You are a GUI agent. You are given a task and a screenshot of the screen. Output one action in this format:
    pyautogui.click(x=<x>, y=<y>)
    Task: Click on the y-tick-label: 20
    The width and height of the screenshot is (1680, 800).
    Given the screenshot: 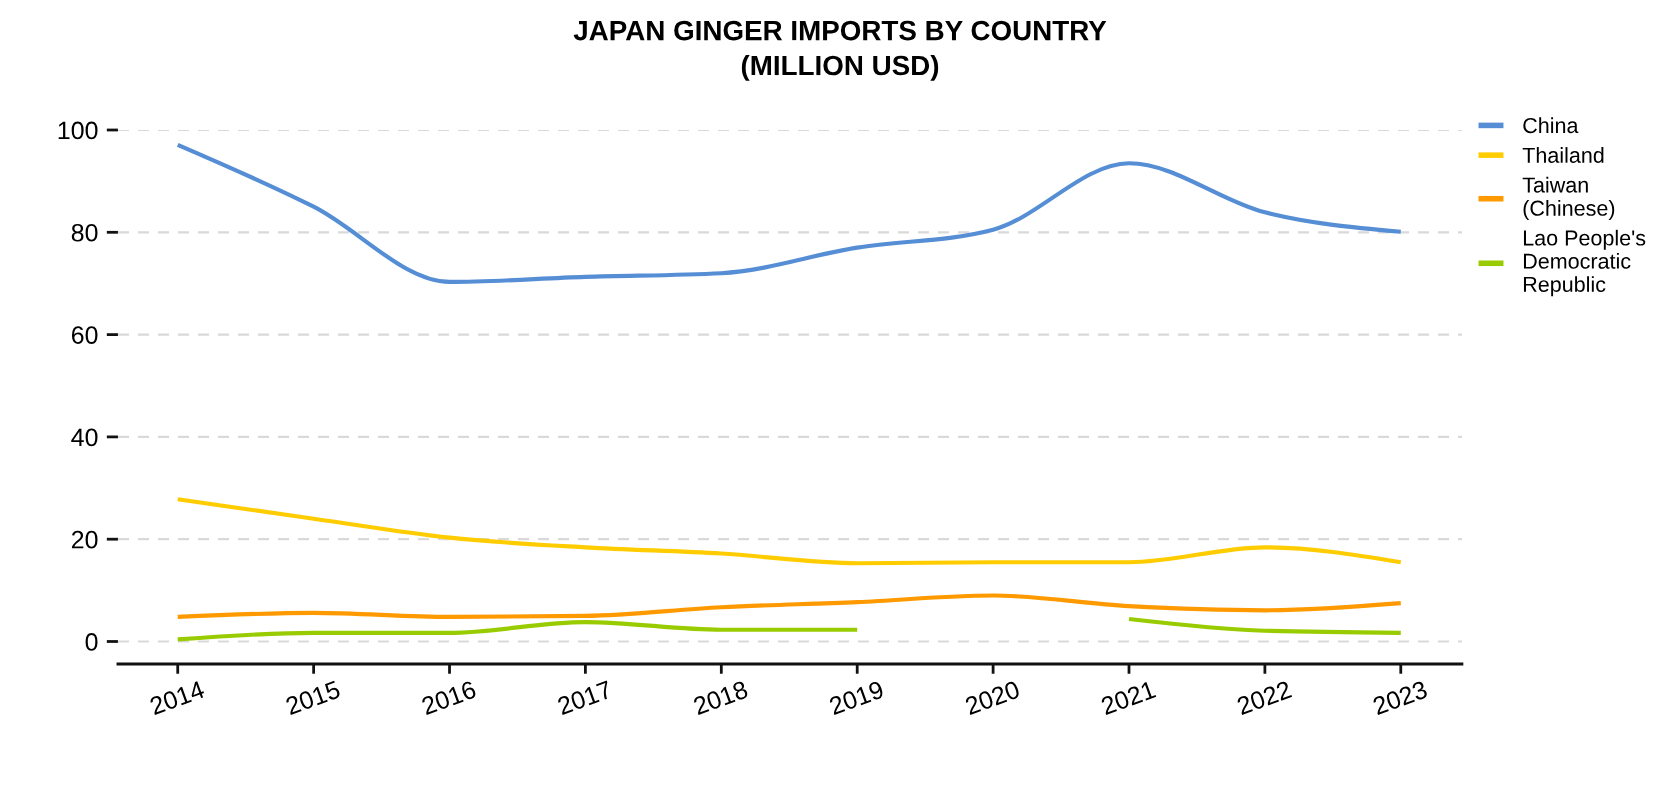 What is the action you would take?
    pyautogui.click(x=84, y=539)
    